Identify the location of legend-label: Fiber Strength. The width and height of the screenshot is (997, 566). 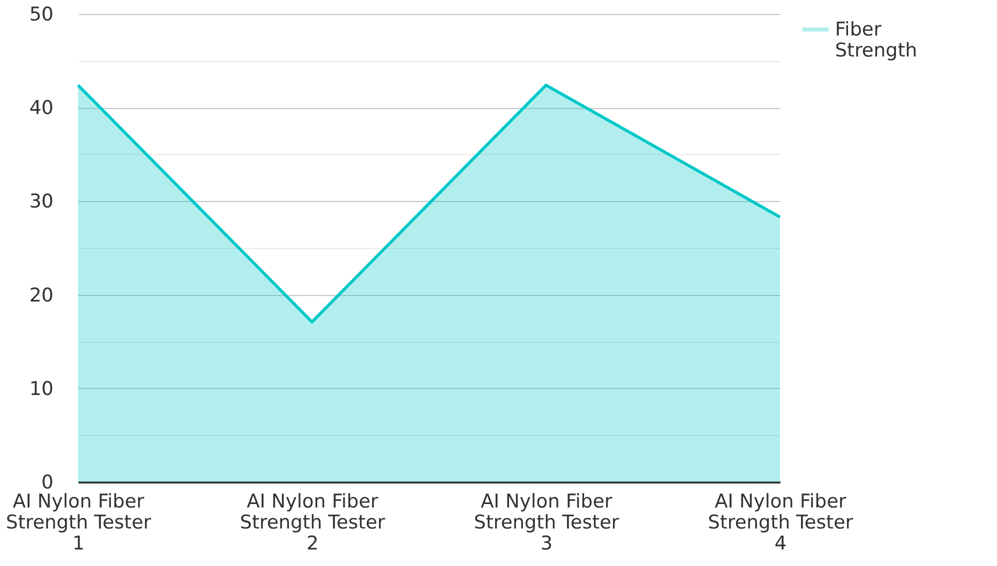
(876, 40).